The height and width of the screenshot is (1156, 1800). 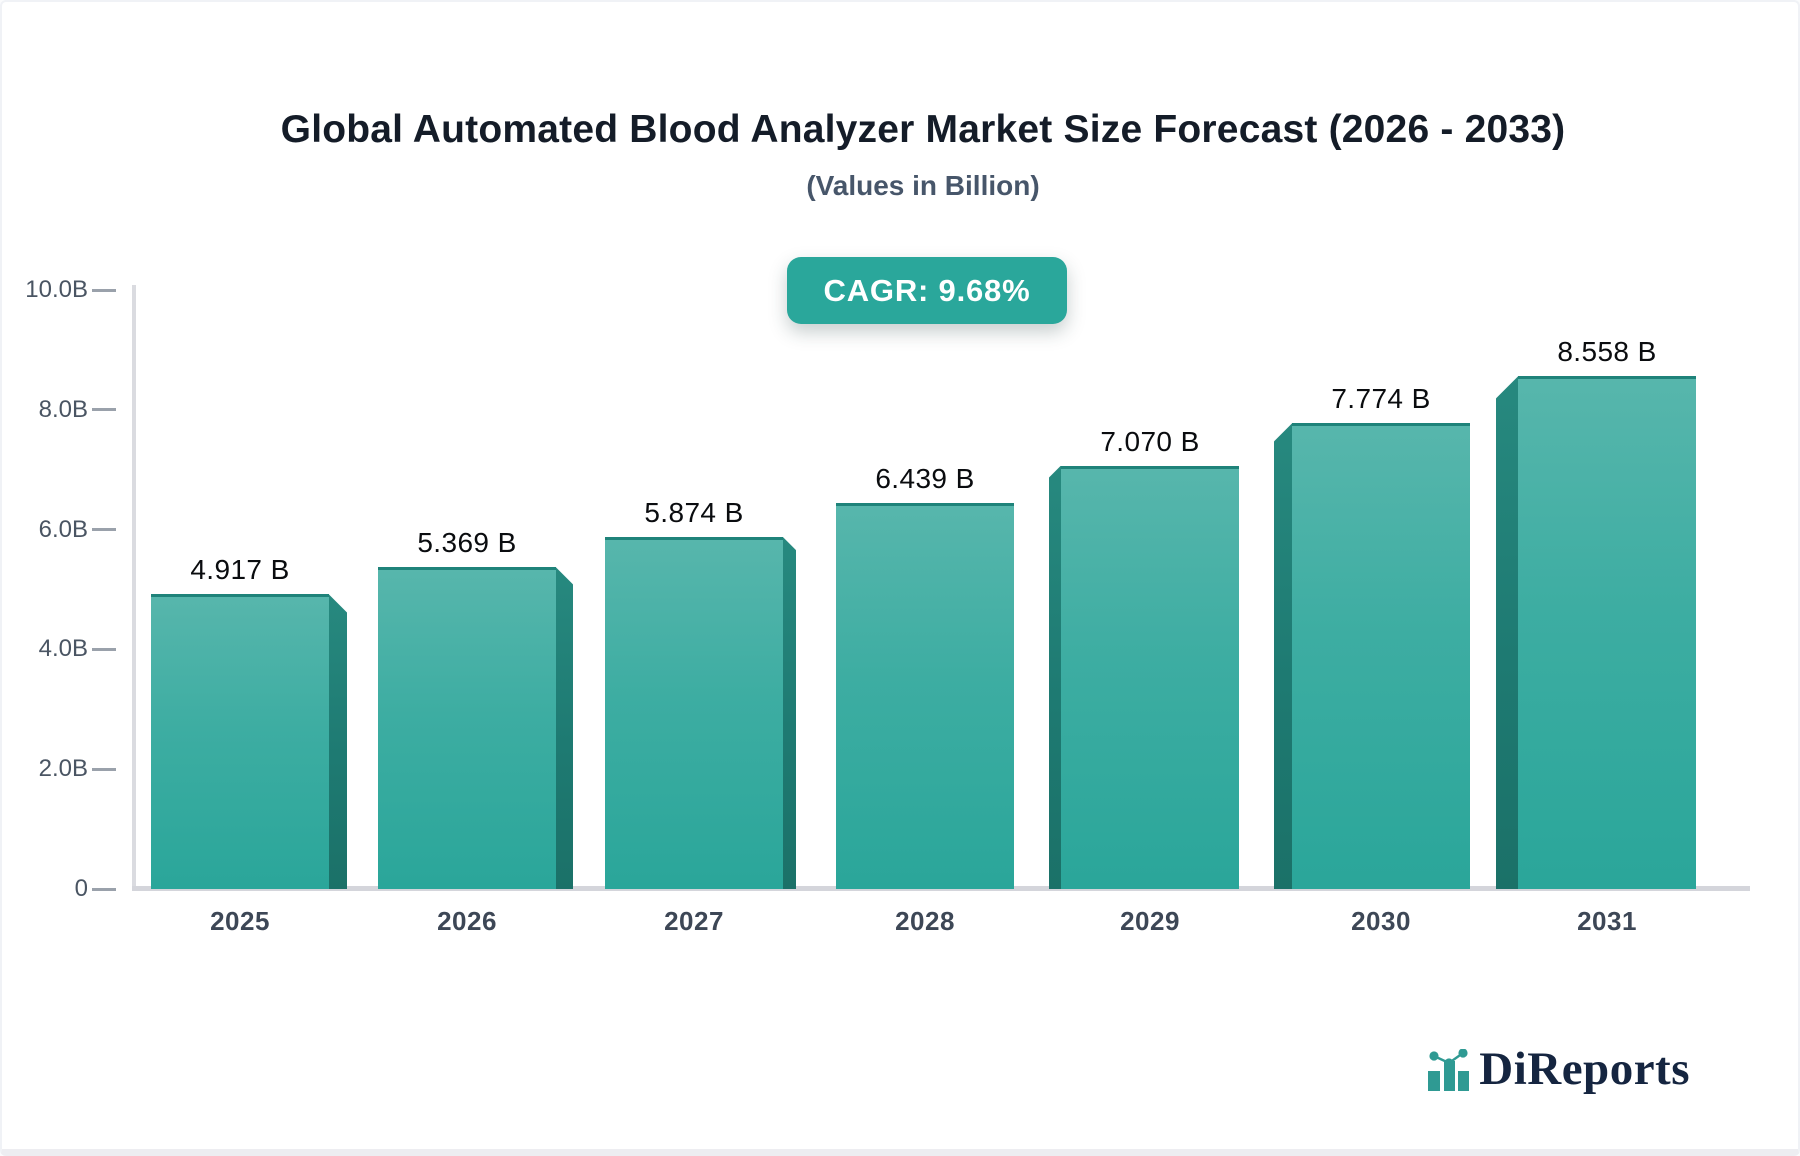 What do you see at coordinates (467, 543) in the screenshot?
I see `bar-value-label-2026: 5.369 B` at bounding box center [467, 543].